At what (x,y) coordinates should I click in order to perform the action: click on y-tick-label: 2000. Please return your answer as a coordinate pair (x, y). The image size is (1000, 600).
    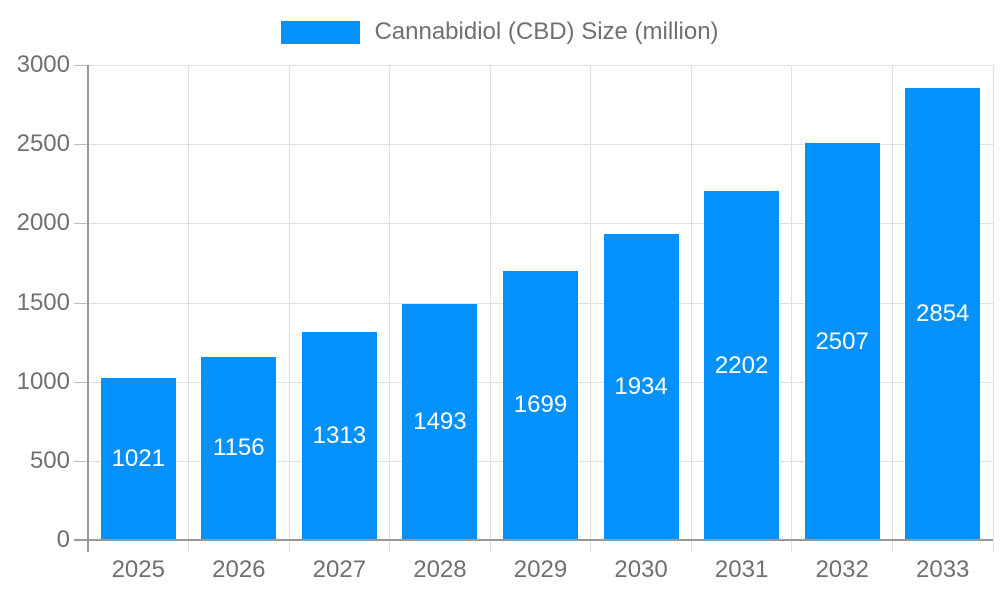
    Looking at the image, I should click on (43, 223).